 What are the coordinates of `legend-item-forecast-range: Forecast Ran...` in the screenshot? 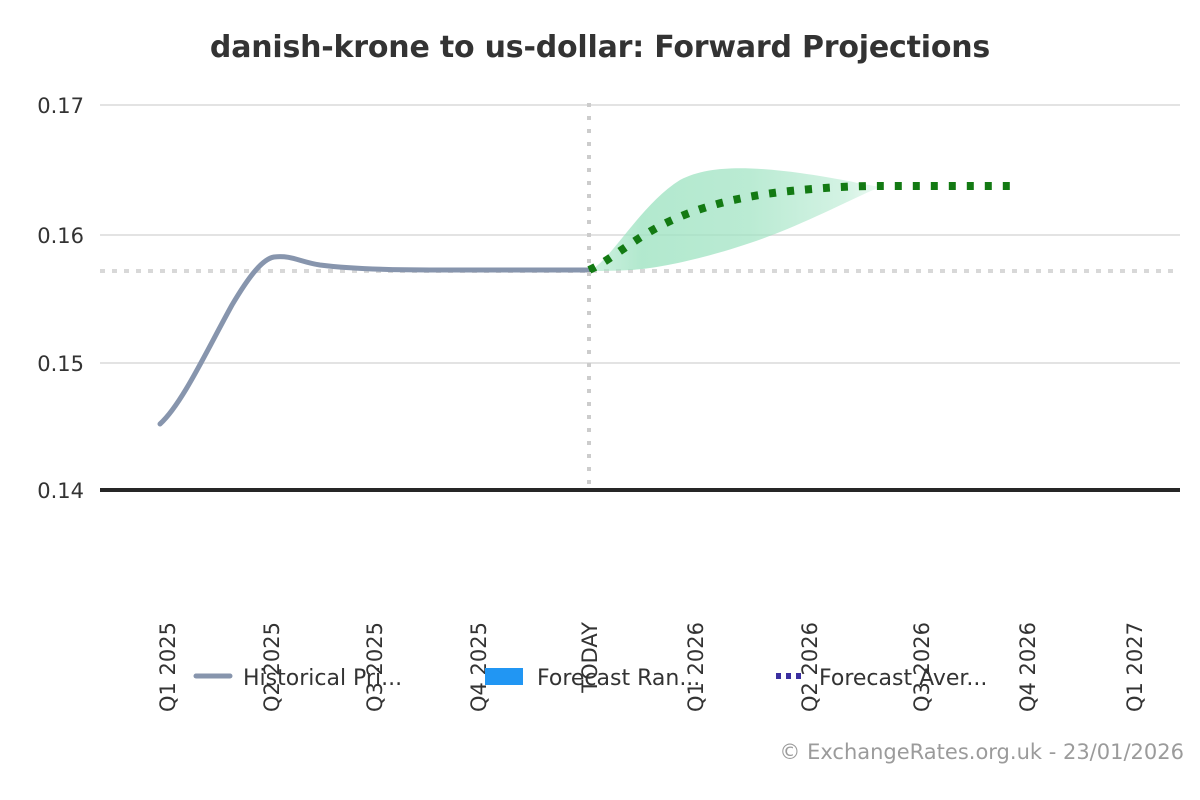 It's located at (592, 678).